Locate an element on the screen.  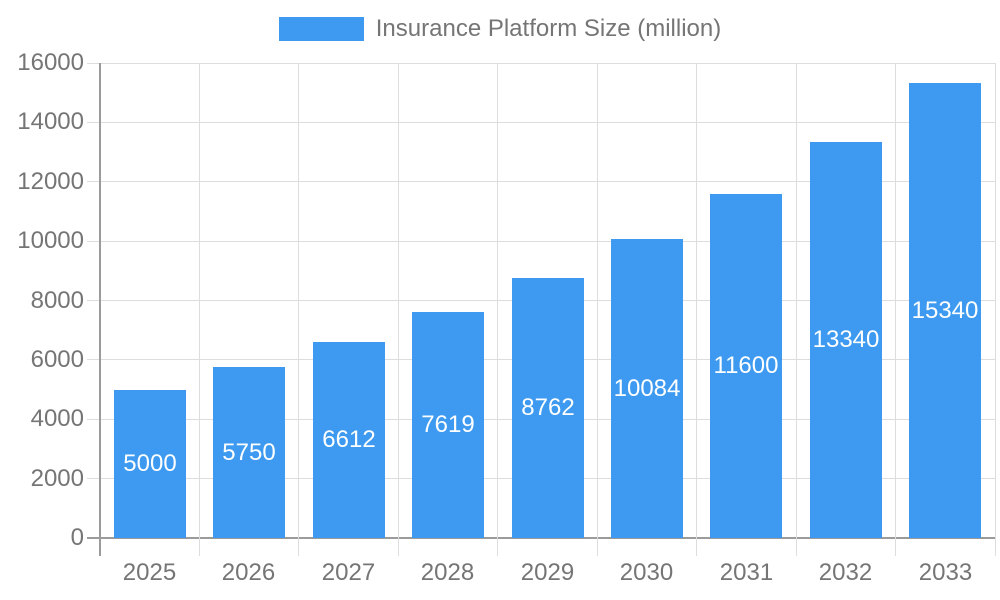
x-axis-baseline is located at coordinates (541, 538).